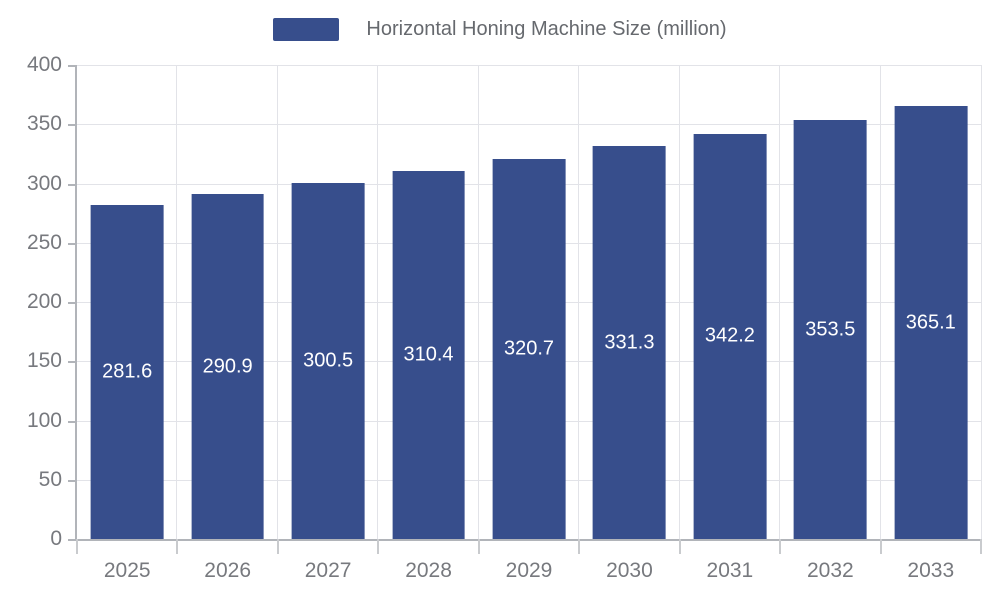 This screenshot has height=600, width=1000. I want to click on legend: Horizontal Honing Machine Size (million), so click(500, 29).